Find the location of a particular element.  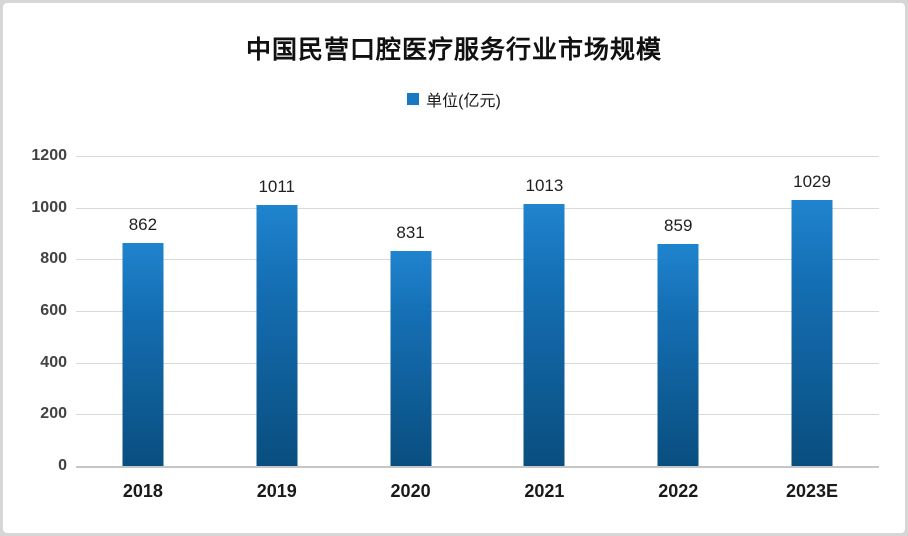

bar-column: 831 is located at coordinates (411, 311).